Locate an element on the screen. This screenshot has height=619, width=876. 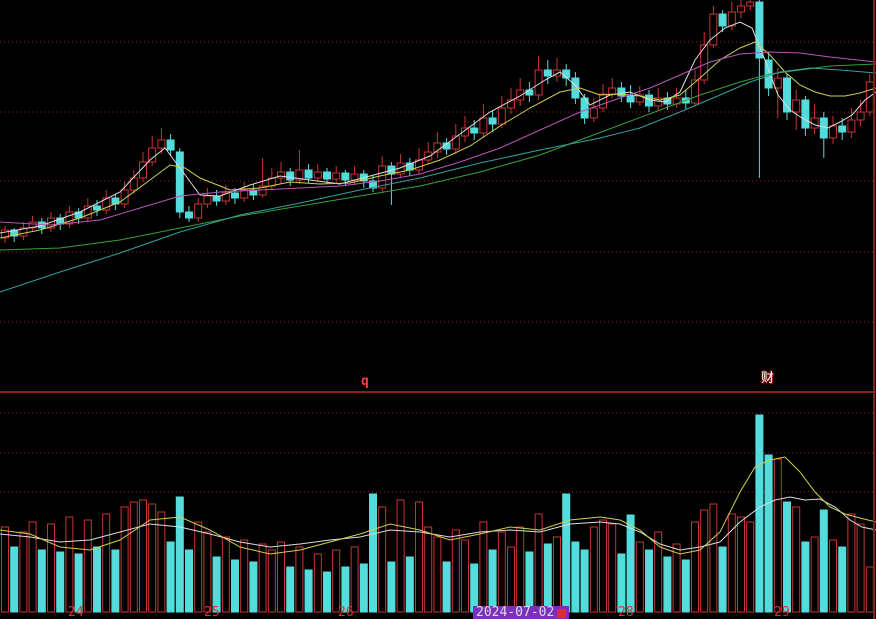
time-axis: 24 25 26 2024-07-02 28 29 is located at coordinates (438, 612).